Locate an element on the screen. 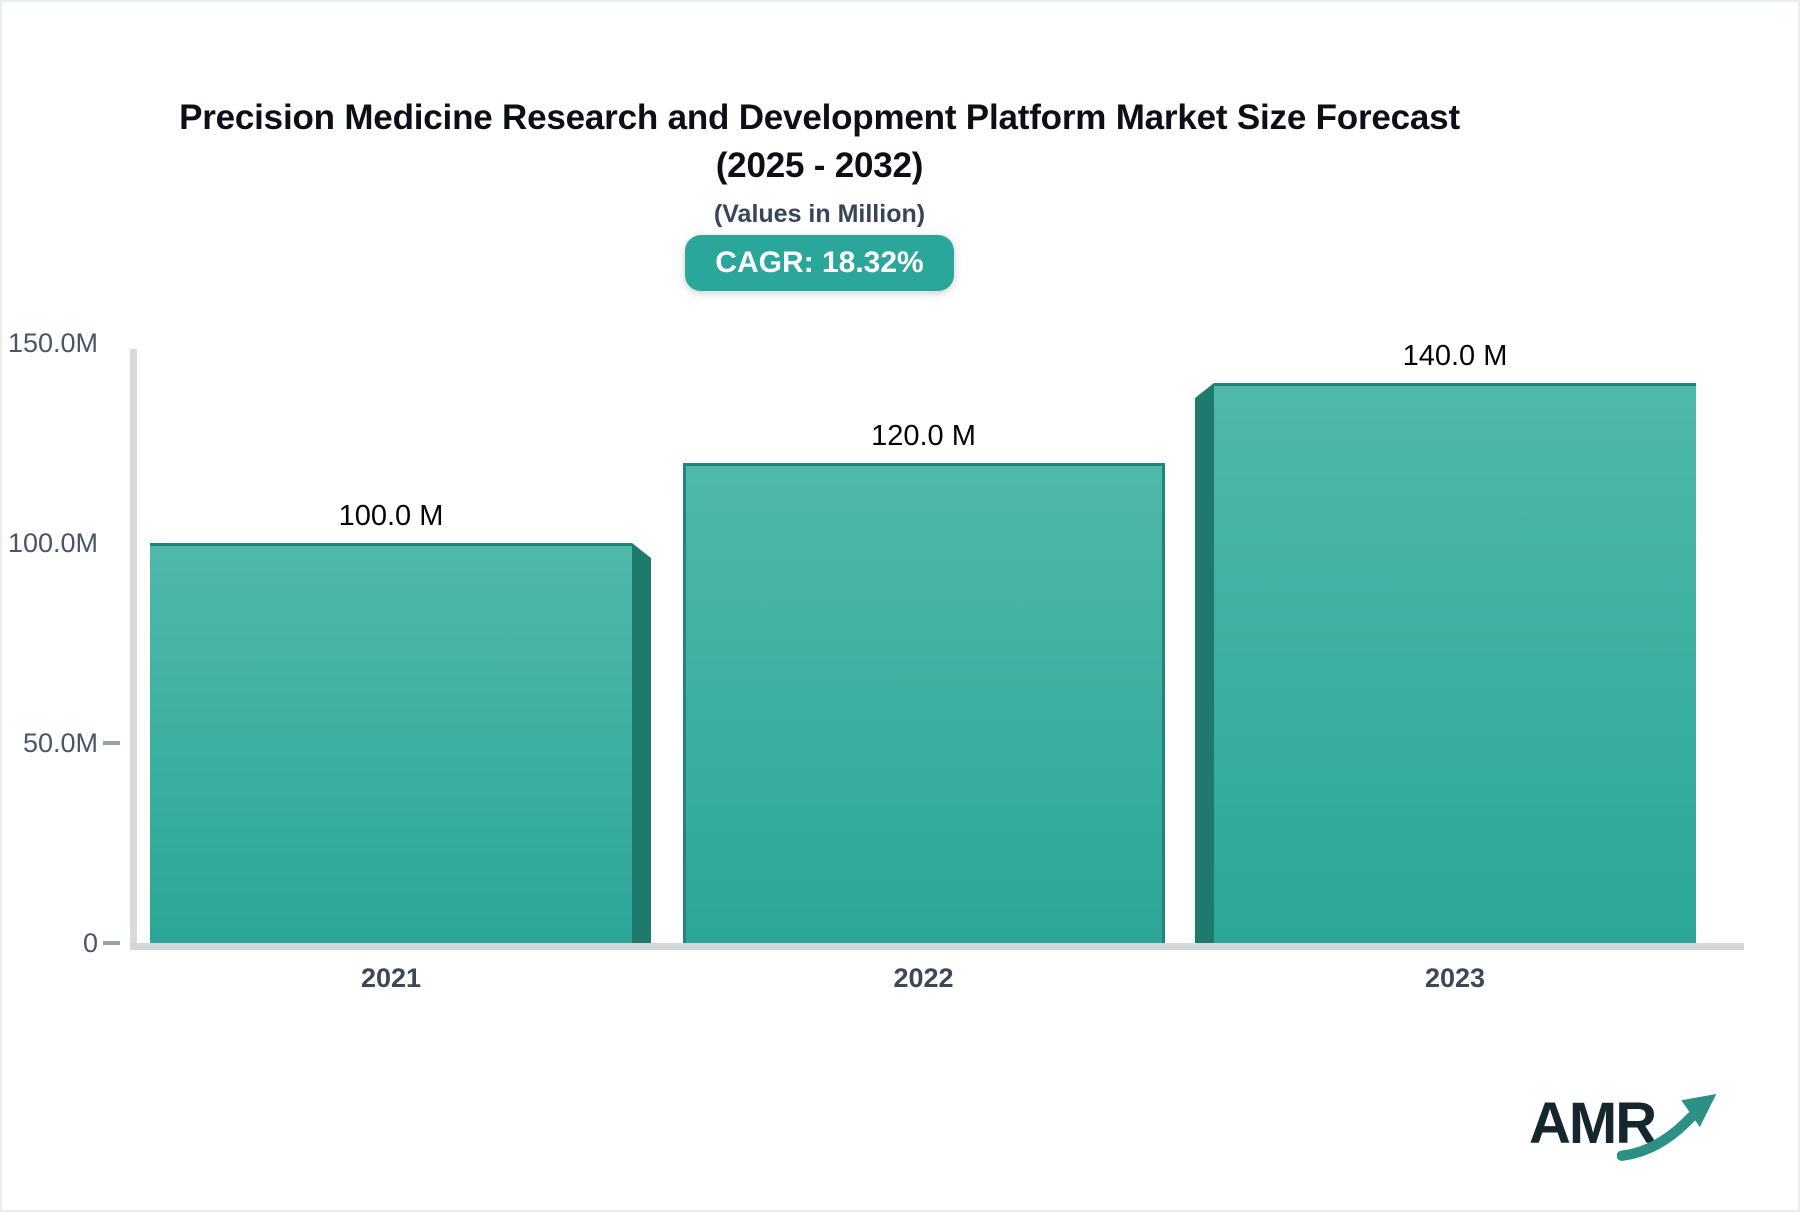 The width and height of the screenshot is (1800, 1212). bar-value-label: 100.0 M is located at coordinates (391, 516).